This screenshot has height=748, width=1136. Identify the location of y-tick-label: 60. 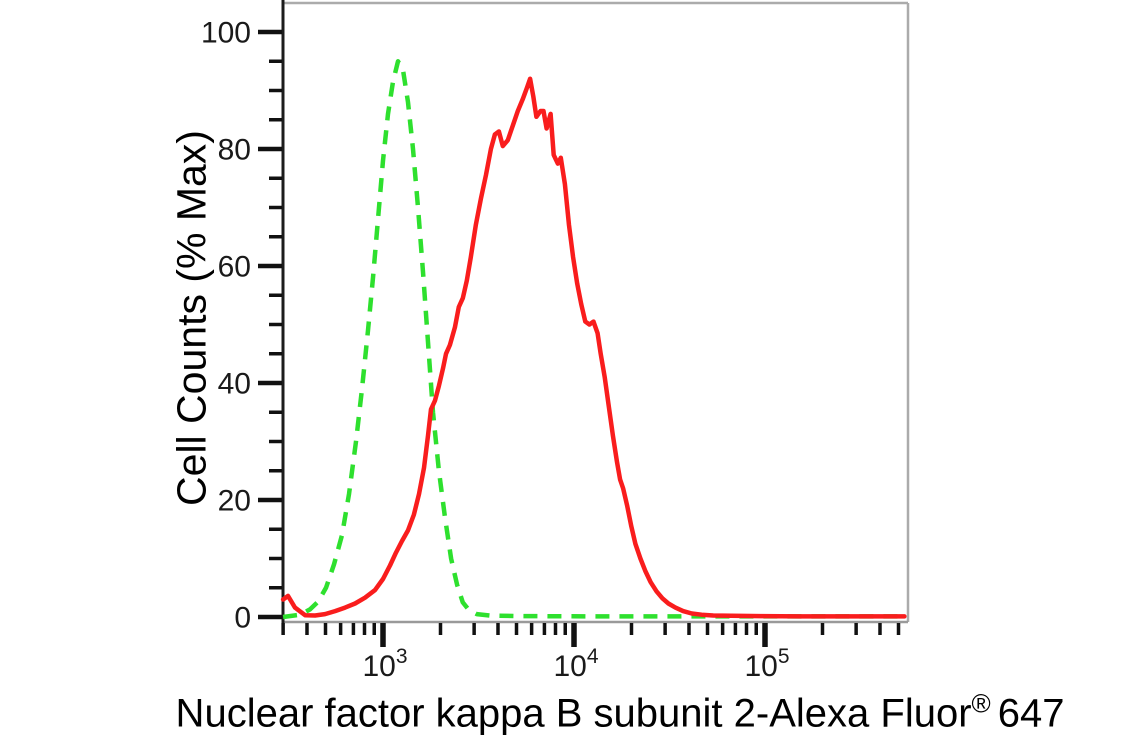
(234, 267).